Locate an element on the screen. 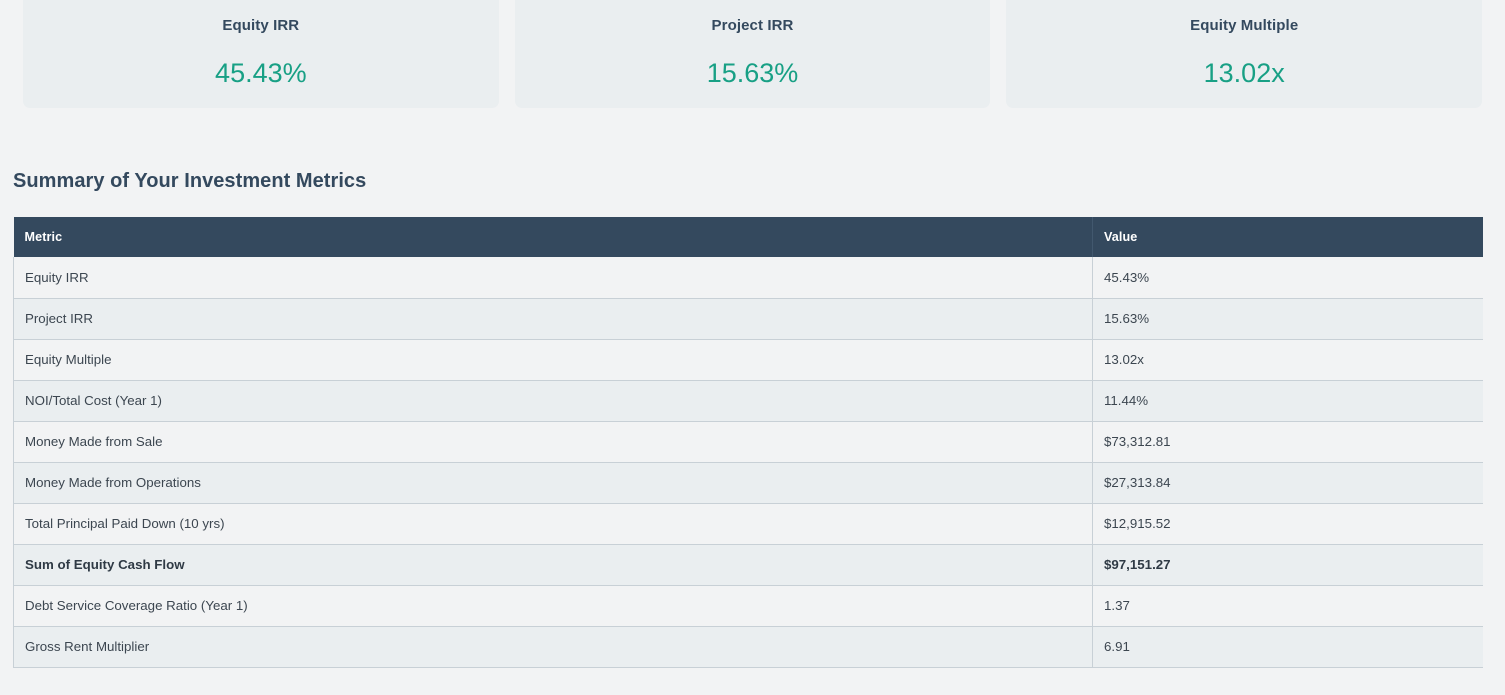 The height and width of the screenshot is (695, 1505). table-header-row: Metric Value is located at coordinates (748, 237).